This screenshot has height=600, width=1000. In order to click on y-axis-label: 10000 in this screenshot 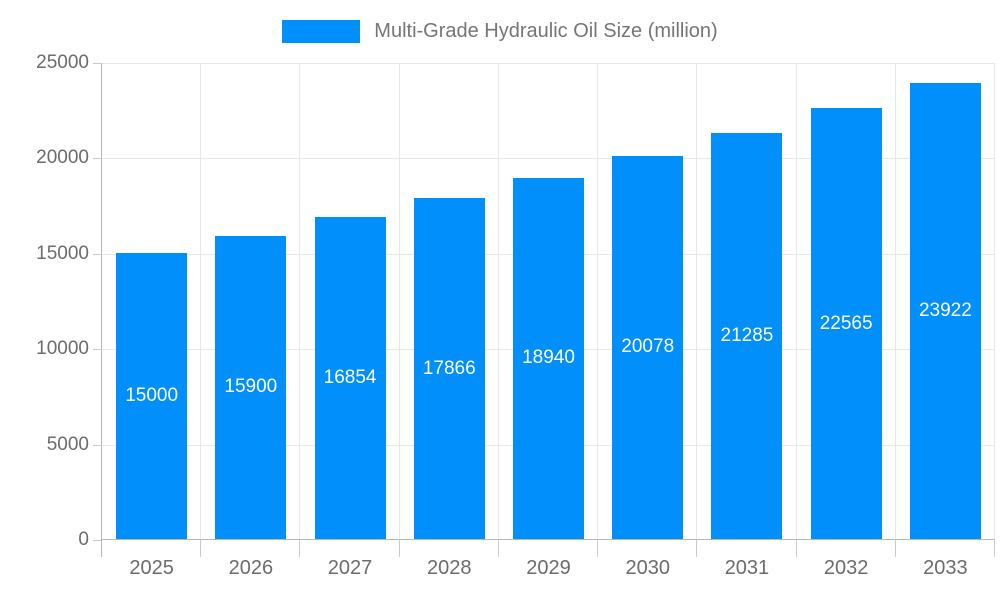, I will do `click(62, 349)`.